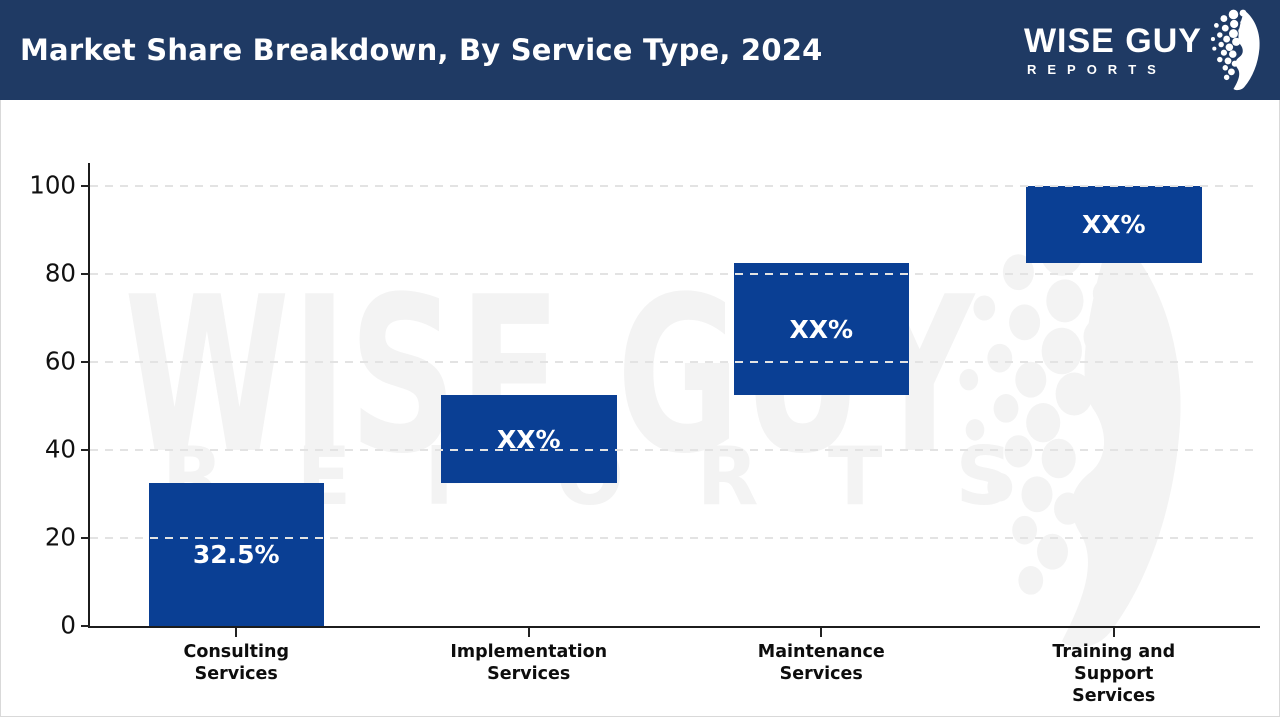 This screenshot has height=720, width=1280. I want to click on bar-value-label-0: 32.5%, so click(236, 555).